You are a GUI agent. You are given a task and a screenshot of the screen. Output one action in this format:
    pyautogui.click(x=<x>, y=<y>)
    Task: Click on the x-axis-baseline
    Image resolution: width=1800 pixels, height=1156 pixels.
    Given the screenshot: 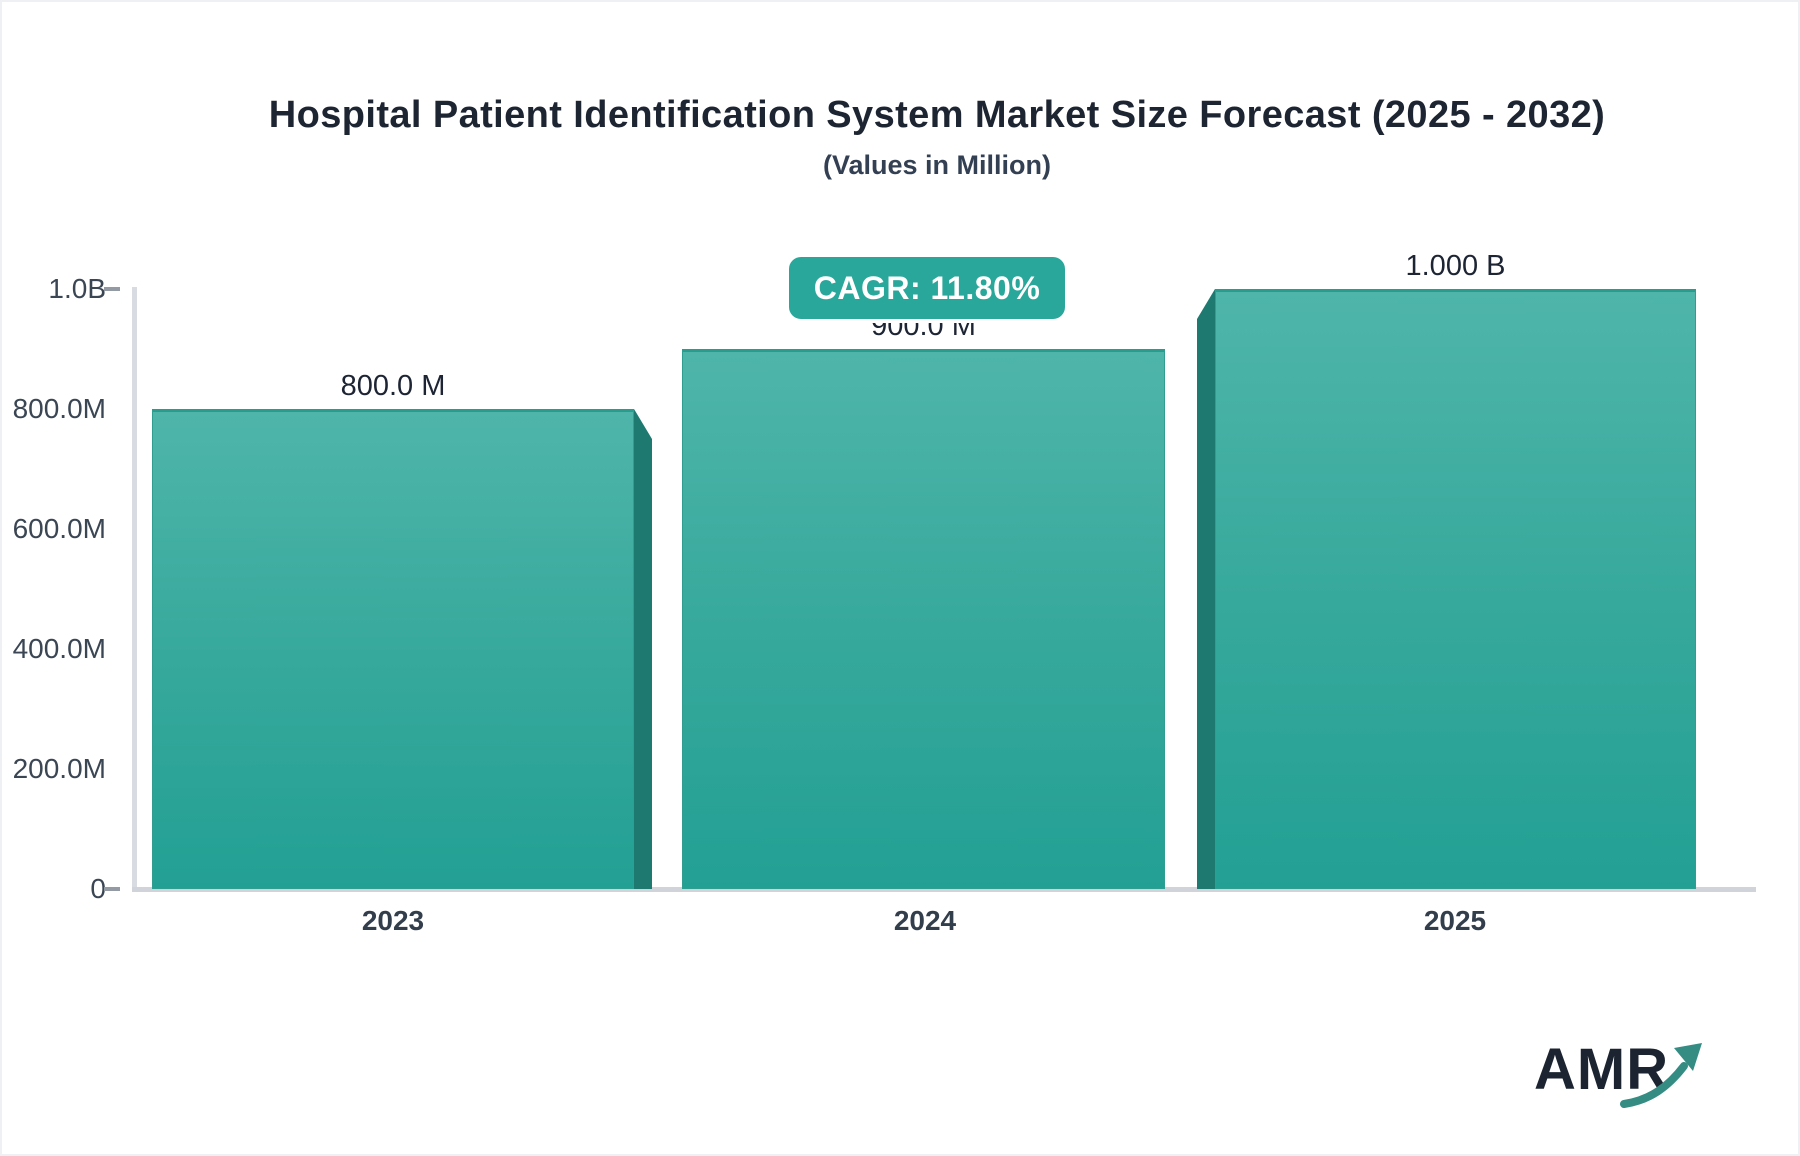 What is the action you would take?
    pyautogui.click(x=944, y=889)
    